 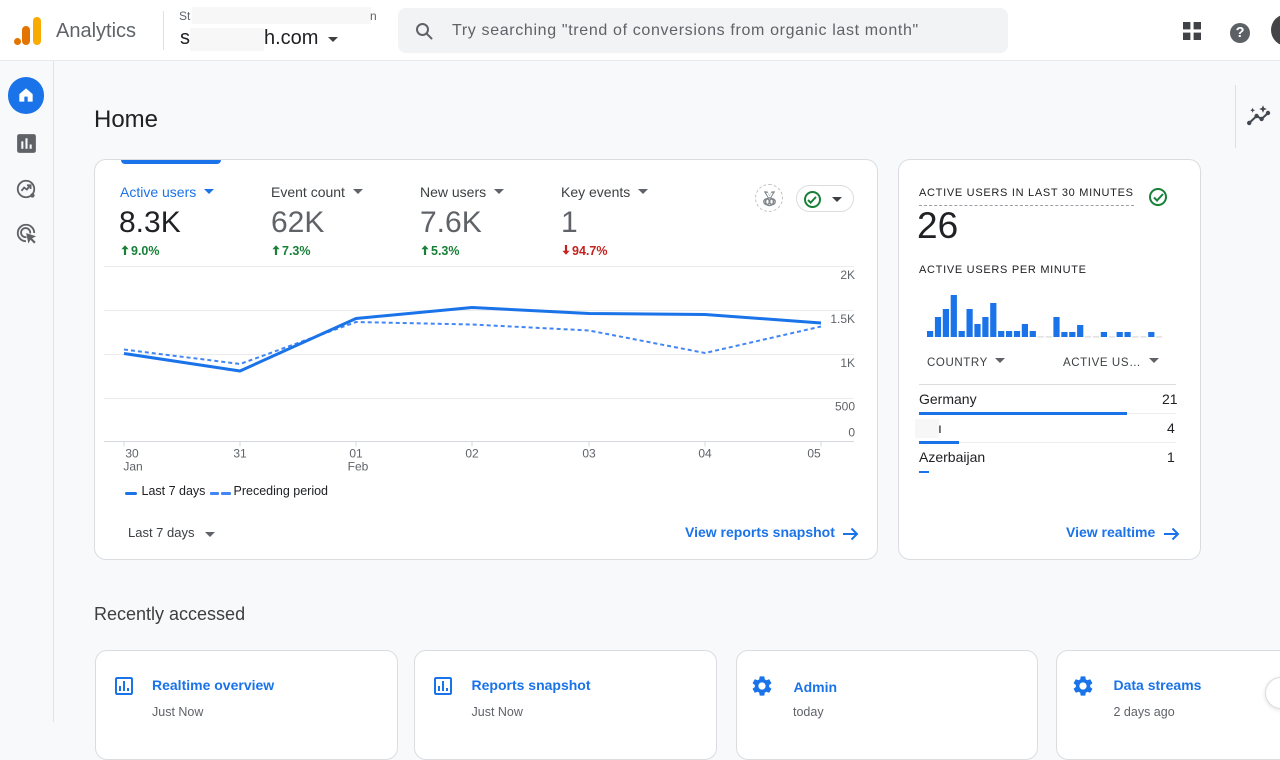 What do you see at coordinates (851, 433) in the screenshot?
I see `svg-text: 0` at bounding box center [851, 433].